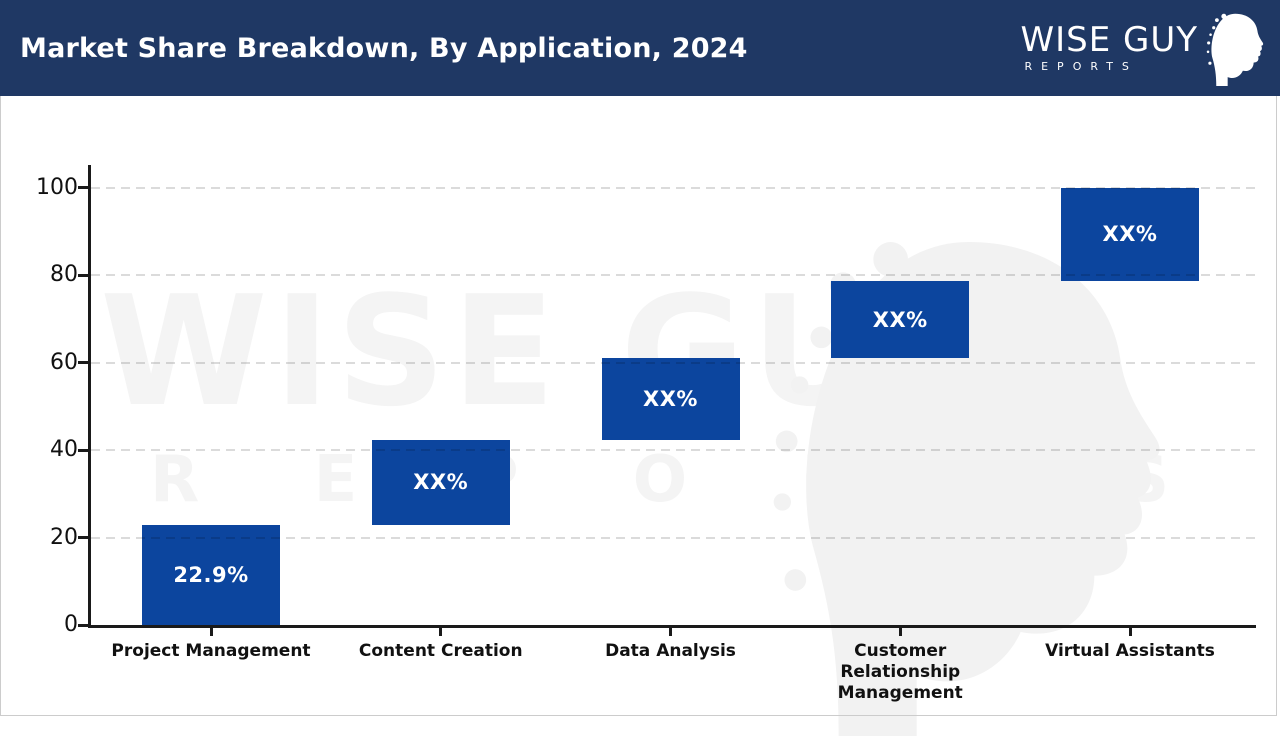  I want to click on bar-data-analysis: XX%, so click(670, 399).